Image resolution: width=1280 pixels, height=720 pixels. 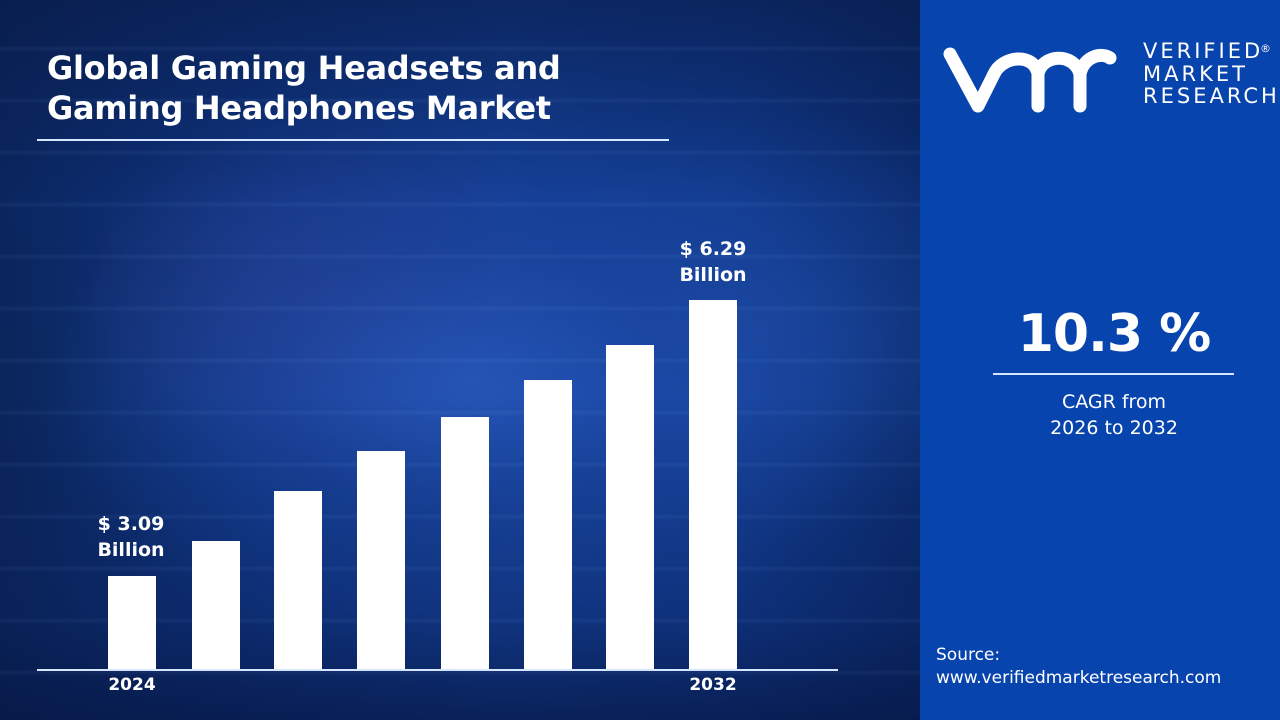 I want to click on cagr-caption-line-2: 2026 to 2032, so click(x=1114, y=428).